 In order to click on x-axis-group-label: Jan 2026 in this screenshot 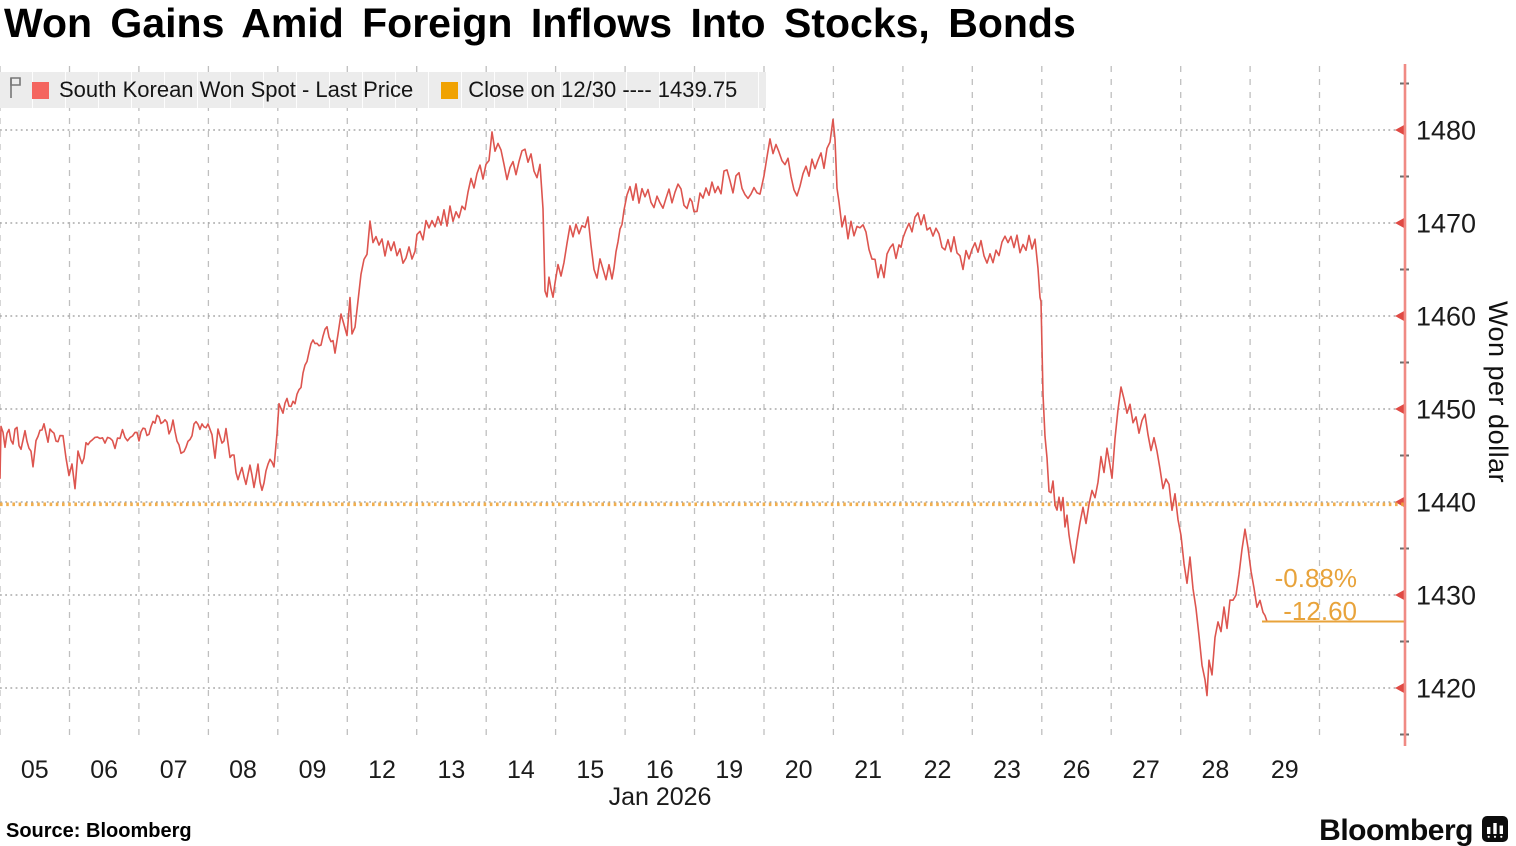, I will do `click(660, 797)`.